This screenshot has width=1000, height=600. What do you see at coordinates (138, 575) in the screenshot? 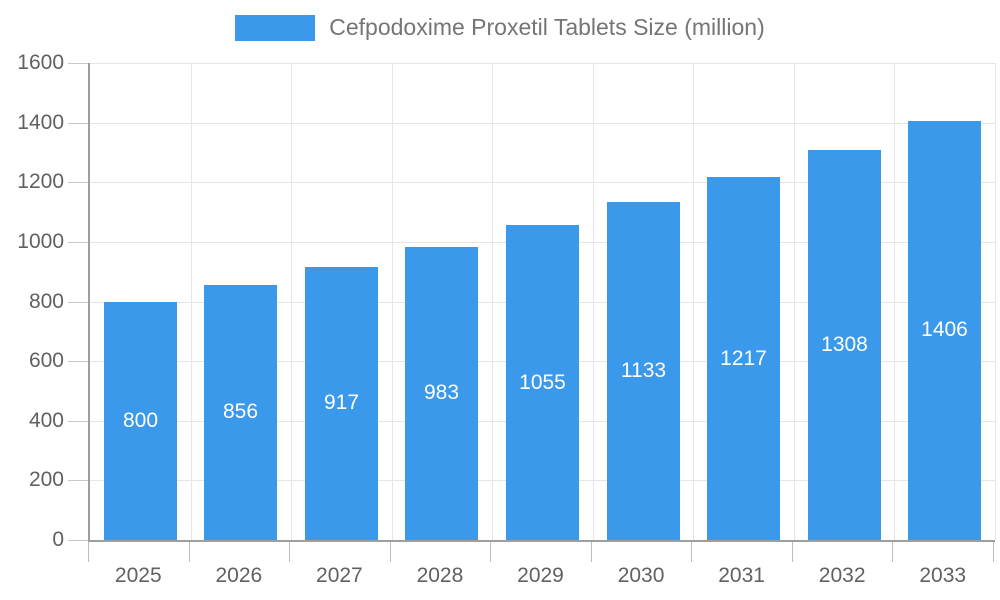
I see `x-axis-tick-label: 2025` at bounding box center [138, 575].